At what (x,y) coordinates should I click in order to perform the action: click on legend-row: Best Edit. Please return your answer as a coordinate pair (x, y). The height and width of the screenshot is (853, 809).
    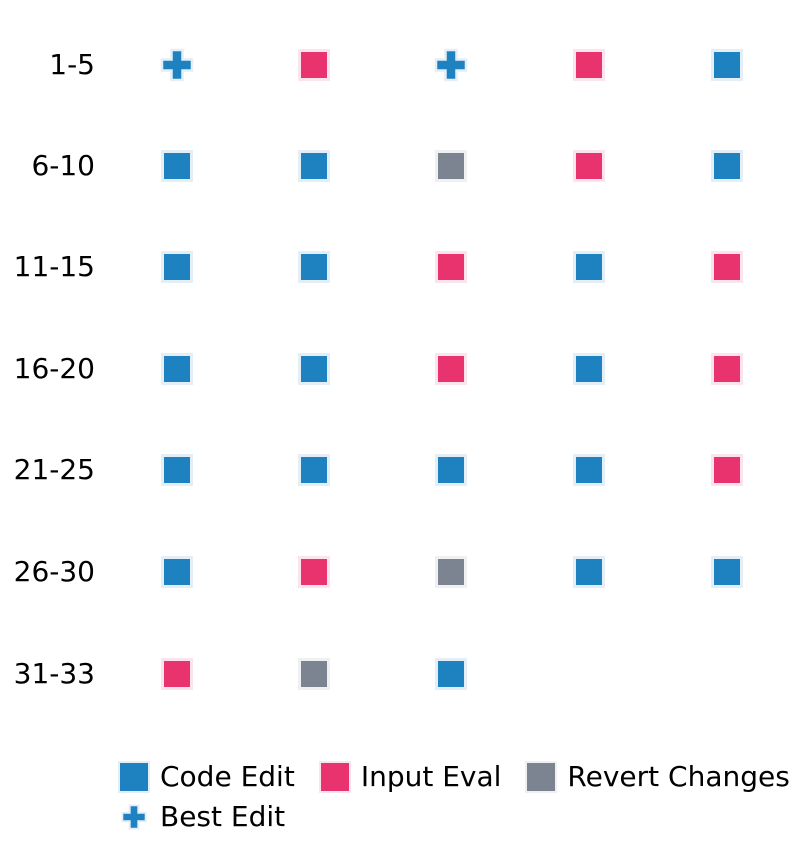
    Looking at the image, I should click on (455, 817).